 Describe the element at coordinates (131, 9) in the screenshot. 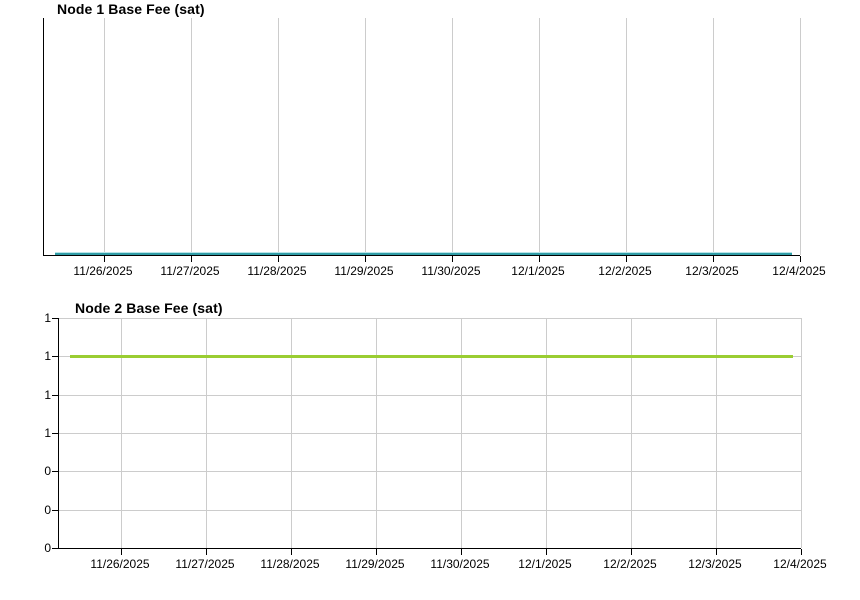

I see `chart-title: Node 1 Base Fee (sat)` at that location.